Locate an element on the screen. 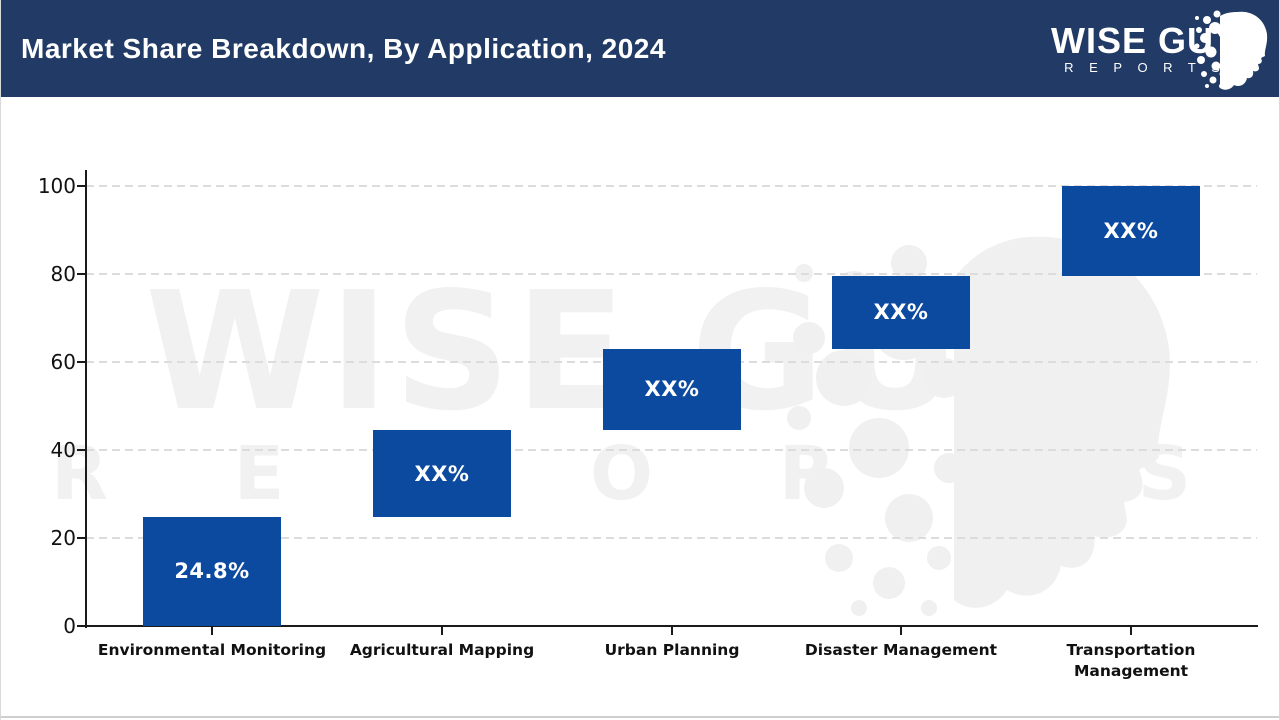 This screenshot has width=1280, height=720. category-label: Disaster Management is located at coordinates (901, 650).